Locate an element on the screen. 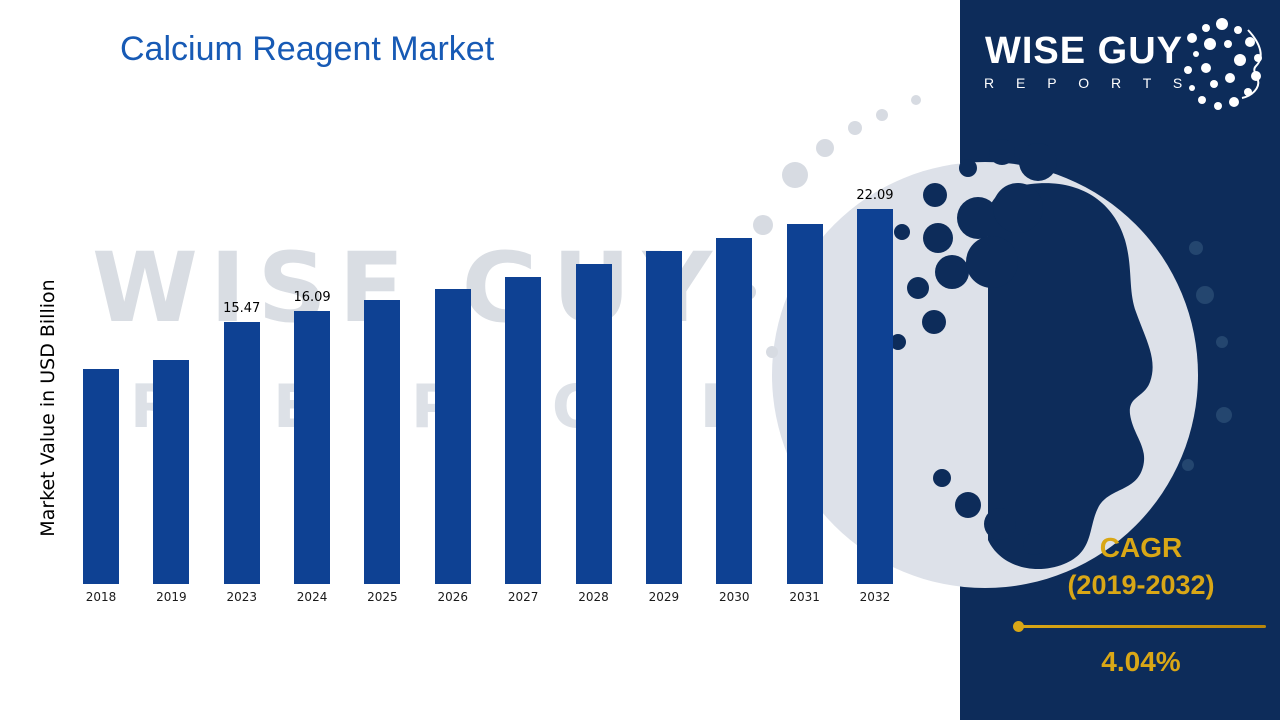 Image resolution: width=1280 pixels, height=720 pixels. x-axis-tick-label: 2030 is located at coordinates (734, 597).